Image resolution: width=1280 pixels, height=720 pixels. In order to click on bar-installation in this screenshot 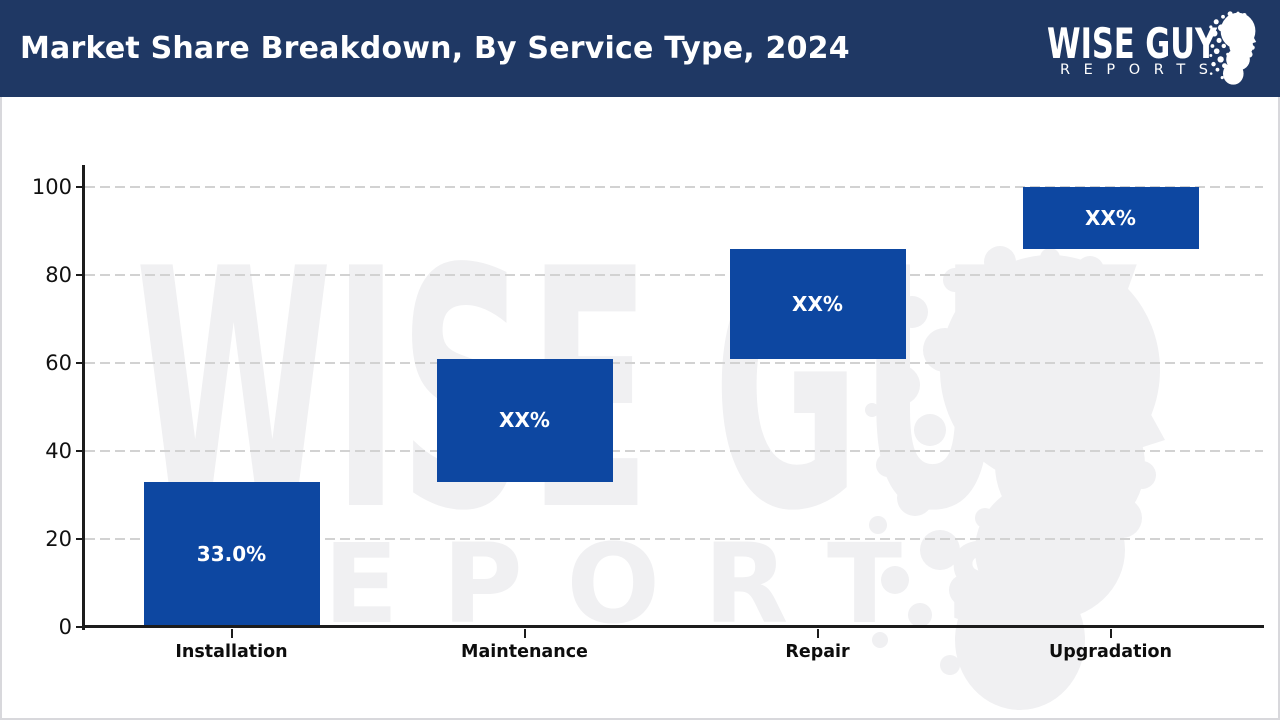, I will do `click(231, 554)`.